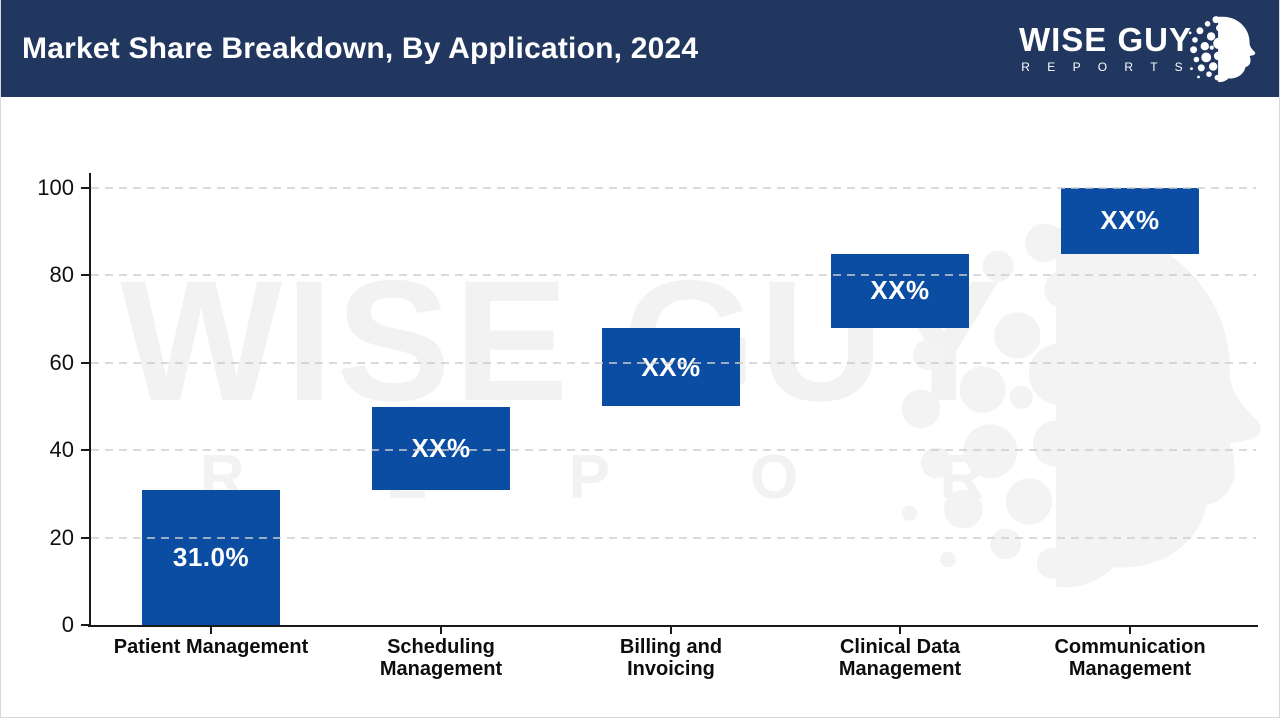 This screenshot has width=1280, height=720. I want to click on bar-1: 31.0%, so click(211, 557).